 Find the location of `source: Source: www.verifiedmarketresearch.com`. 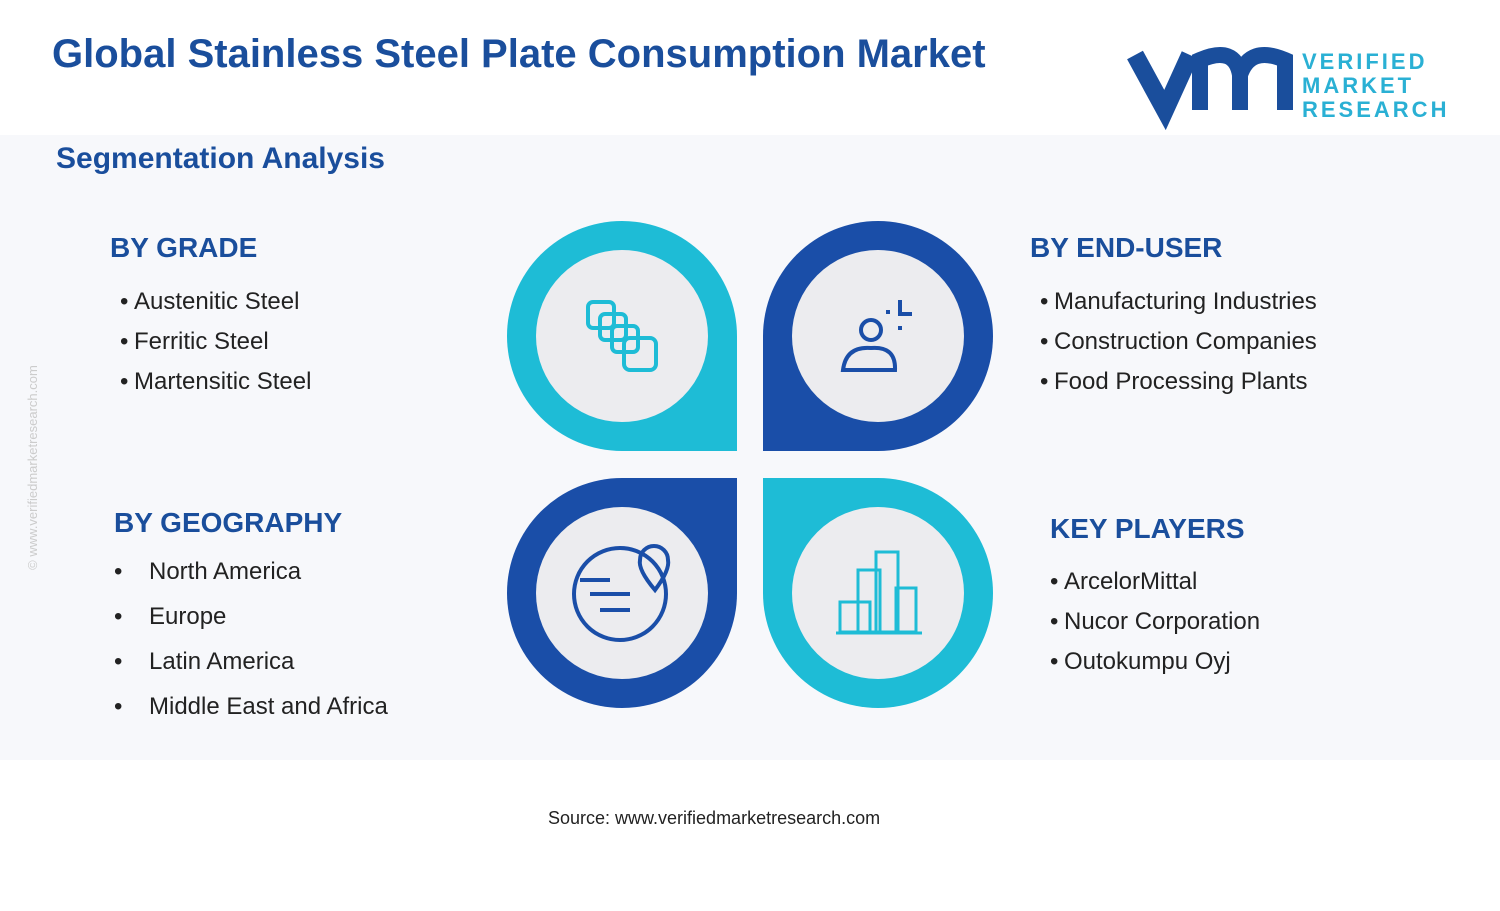

source: Source: www.verifiedmarketresearch.com is located at coordinates (714, 818).